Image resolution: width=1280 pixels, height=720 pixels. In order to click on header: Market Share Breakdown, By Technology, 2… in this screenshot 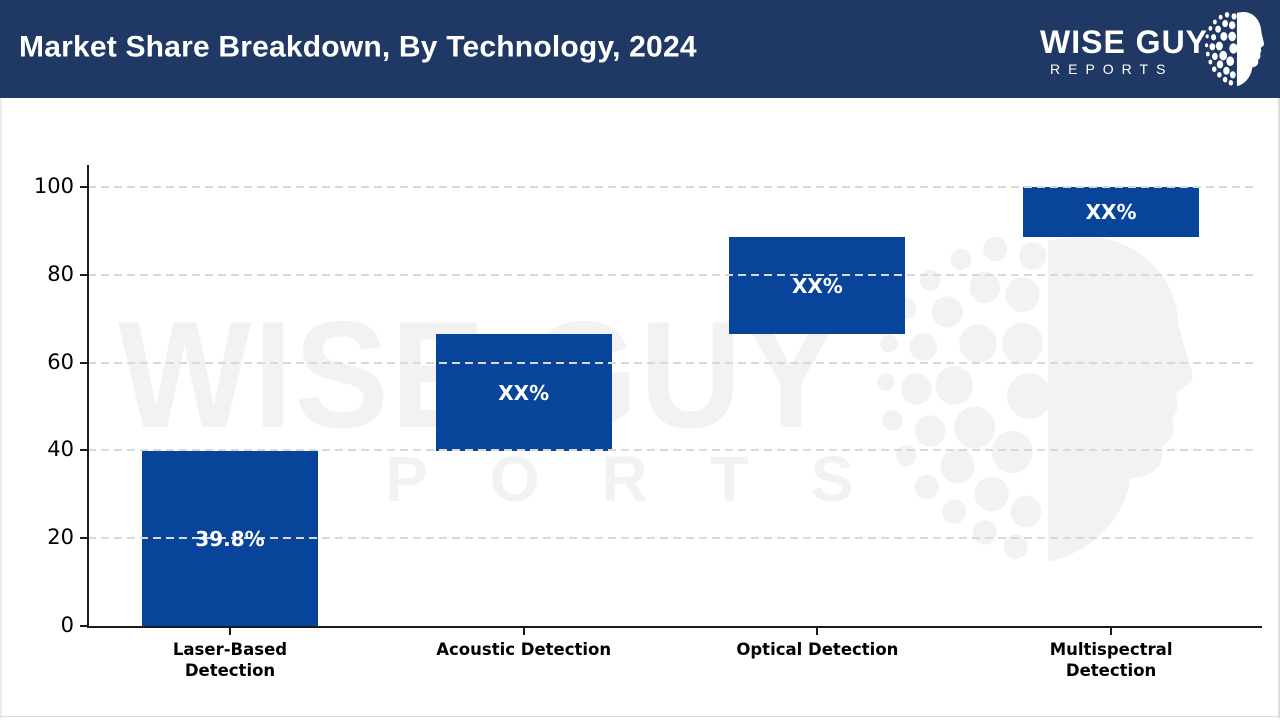, I will do `click(640, 49)`.